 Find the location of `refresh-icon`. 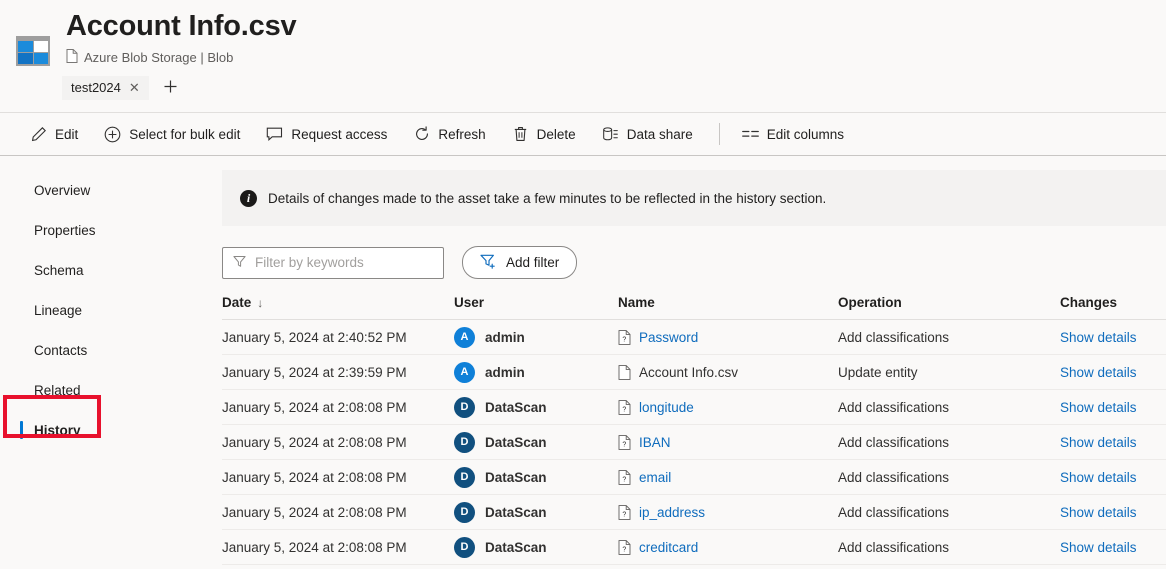

refresh-icon is located at coordinates (421, 134).